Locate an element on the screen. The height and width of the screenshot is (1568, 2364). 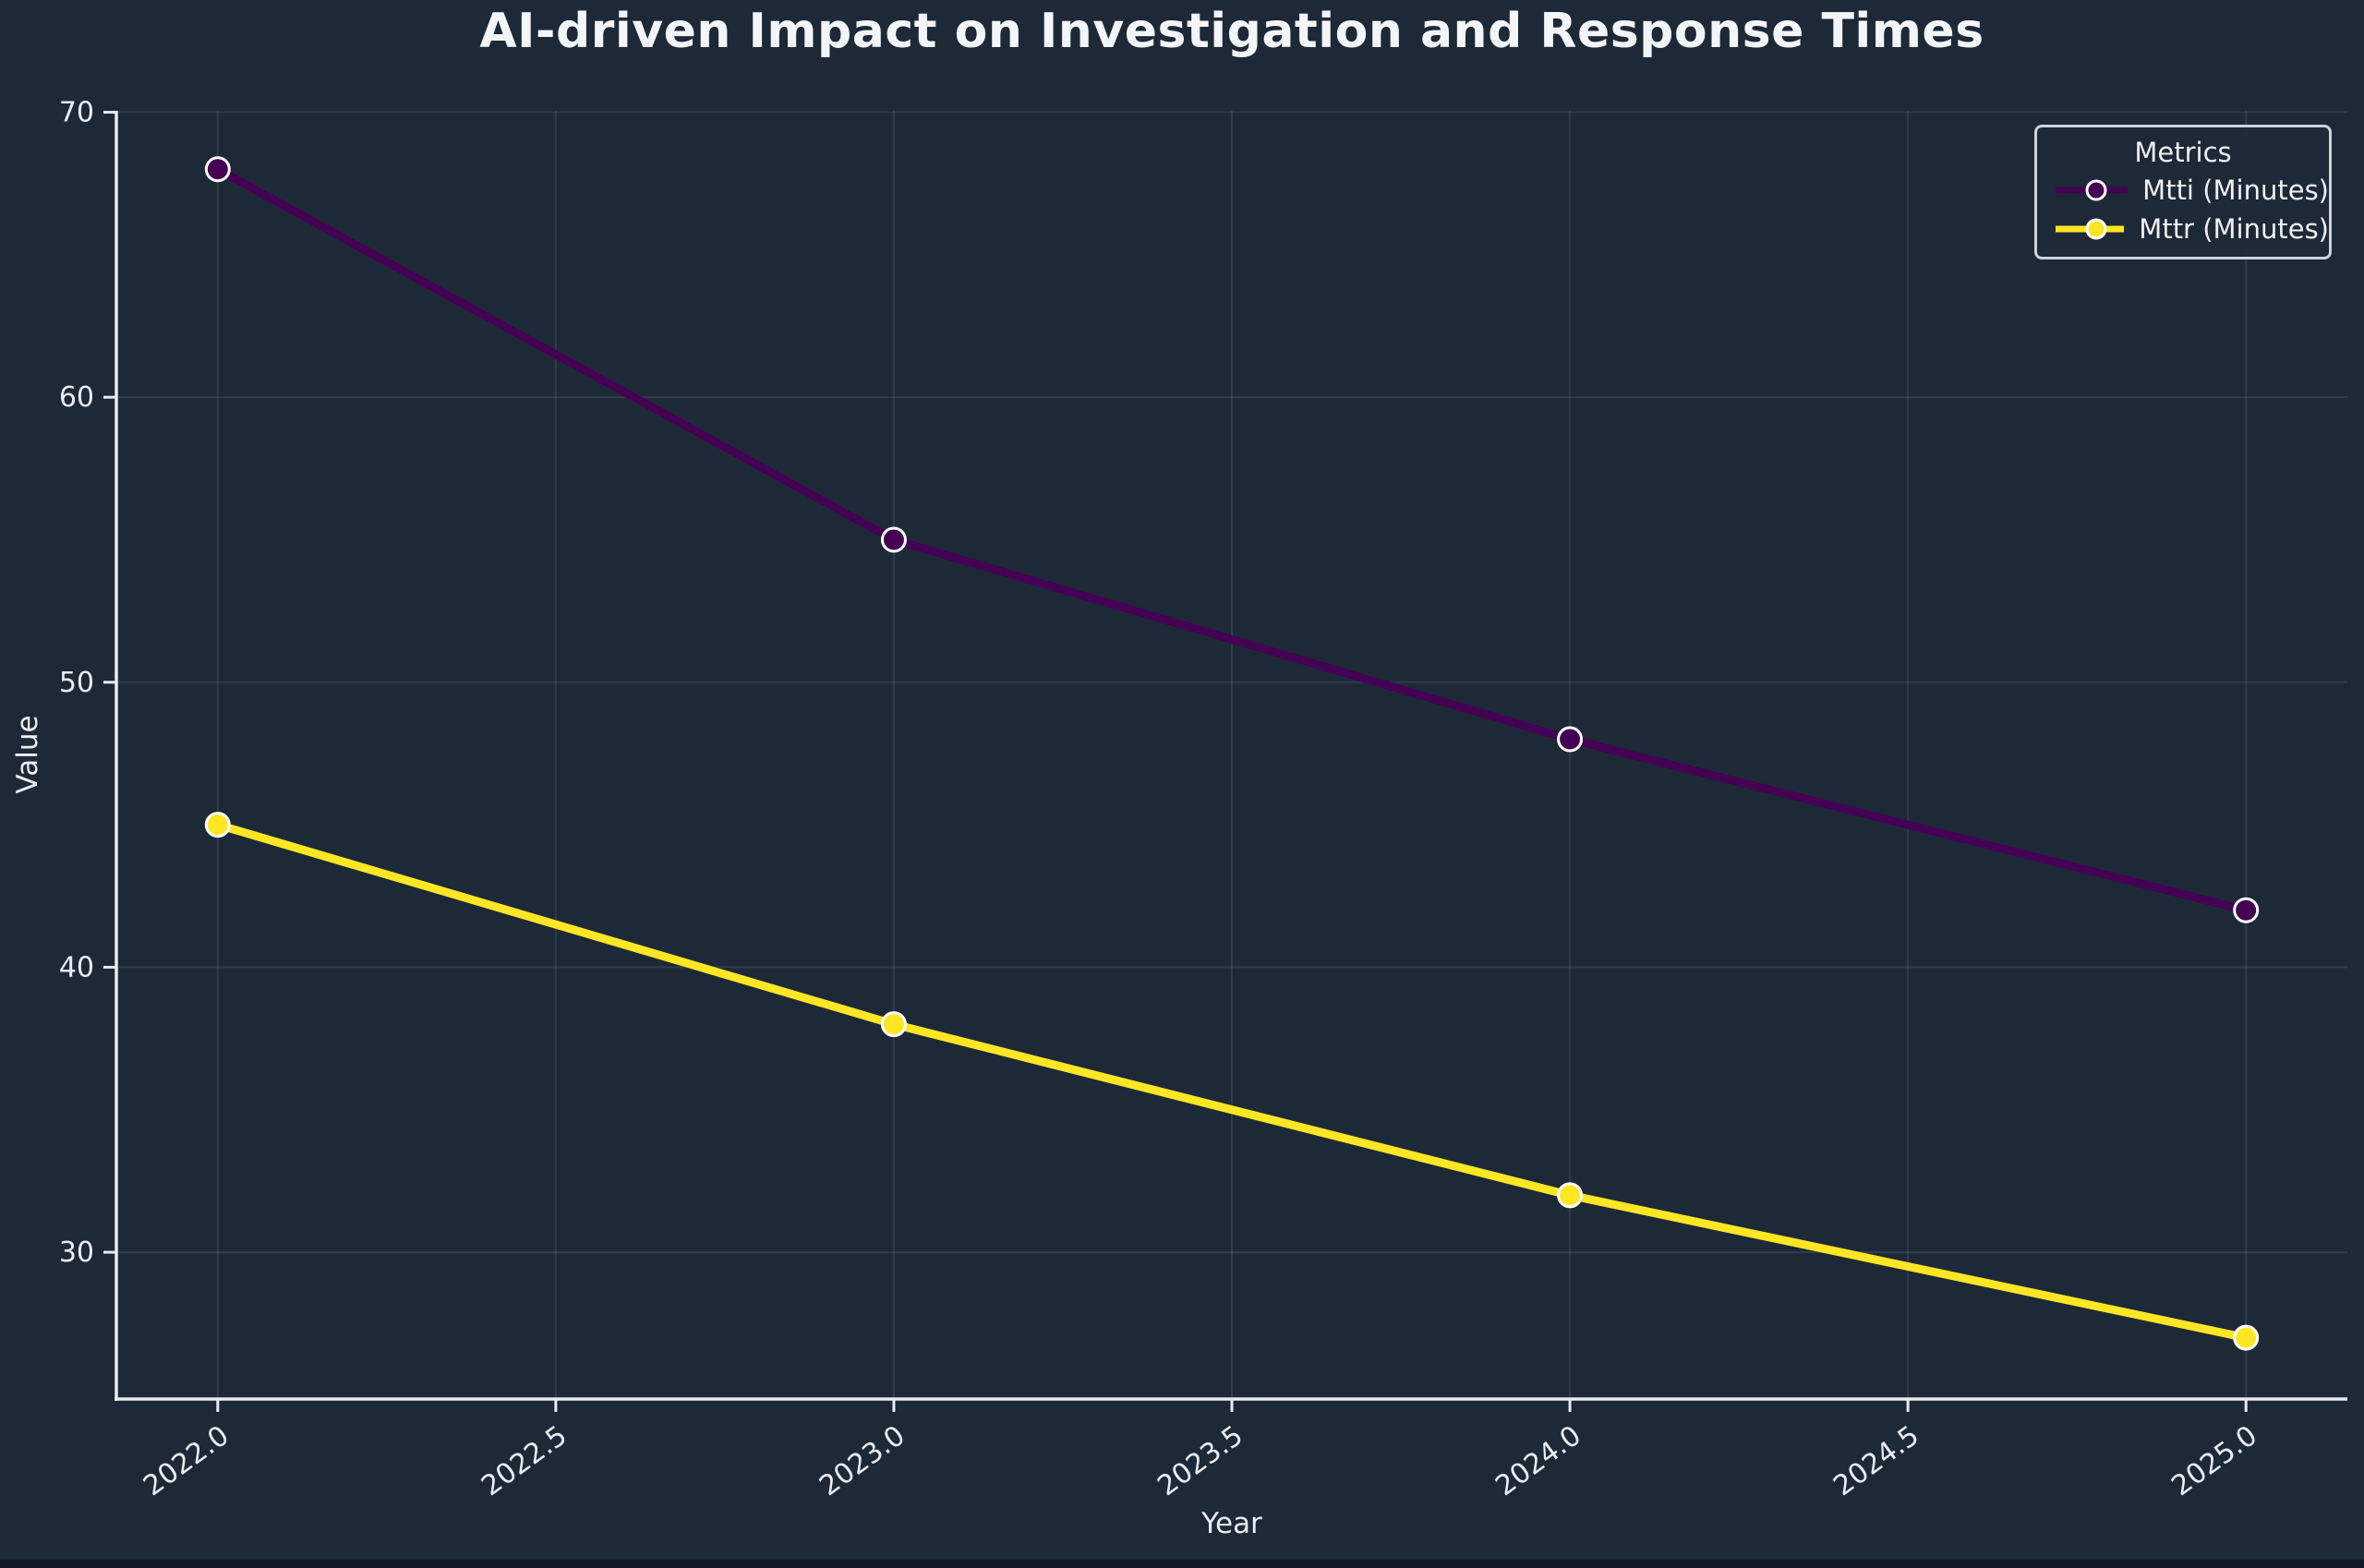
x-tick-label: 2024.5 is located at coordinates (1876, 1460).